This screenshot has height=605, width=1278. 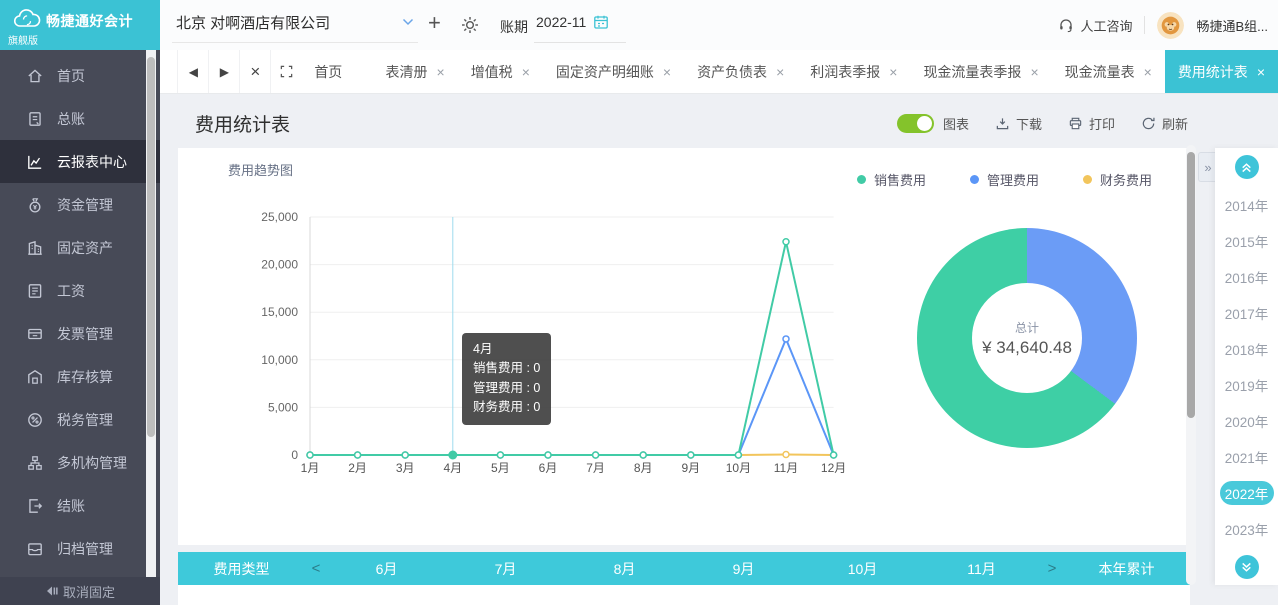 What do you see at coordinates (283, 407) in the screenshot?
I see `svg-text: 5,000` at bounding box center [283, 407].